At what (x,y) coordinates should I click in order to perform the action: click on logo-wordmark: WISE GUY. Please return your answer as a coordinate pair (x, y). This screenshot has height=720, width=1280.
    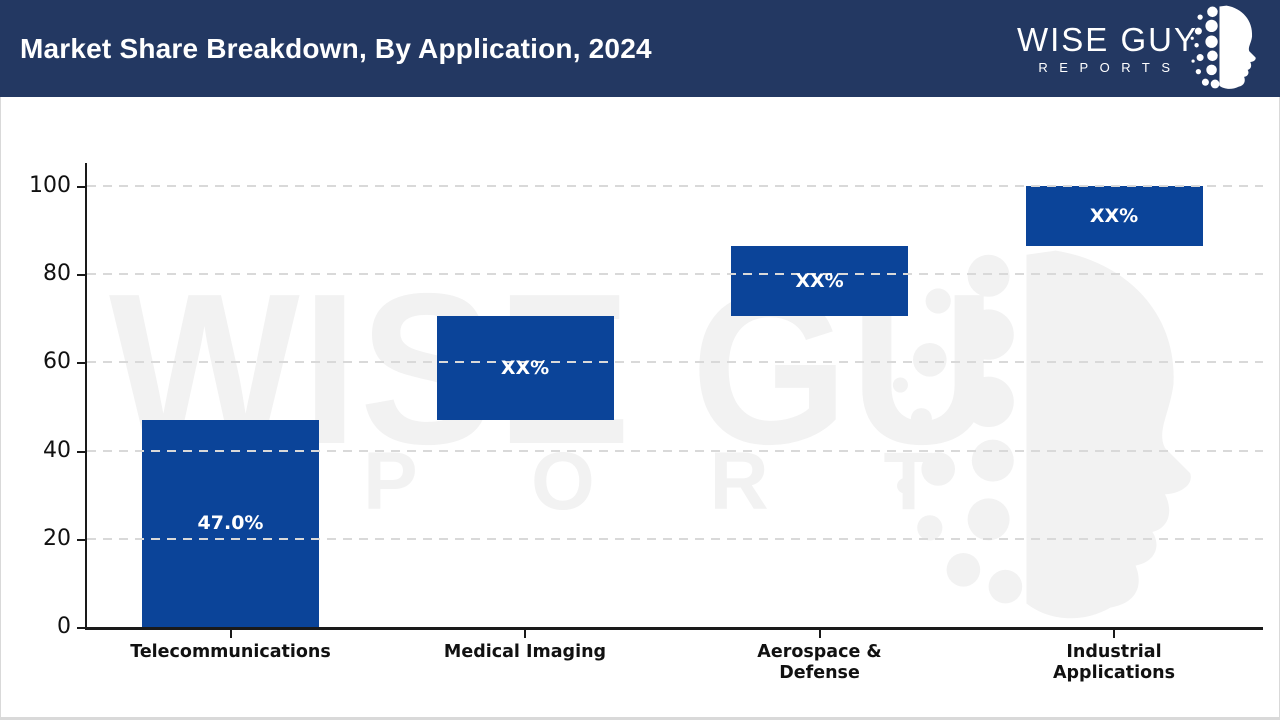
    Looking at the image, I should click on (1107, 39).